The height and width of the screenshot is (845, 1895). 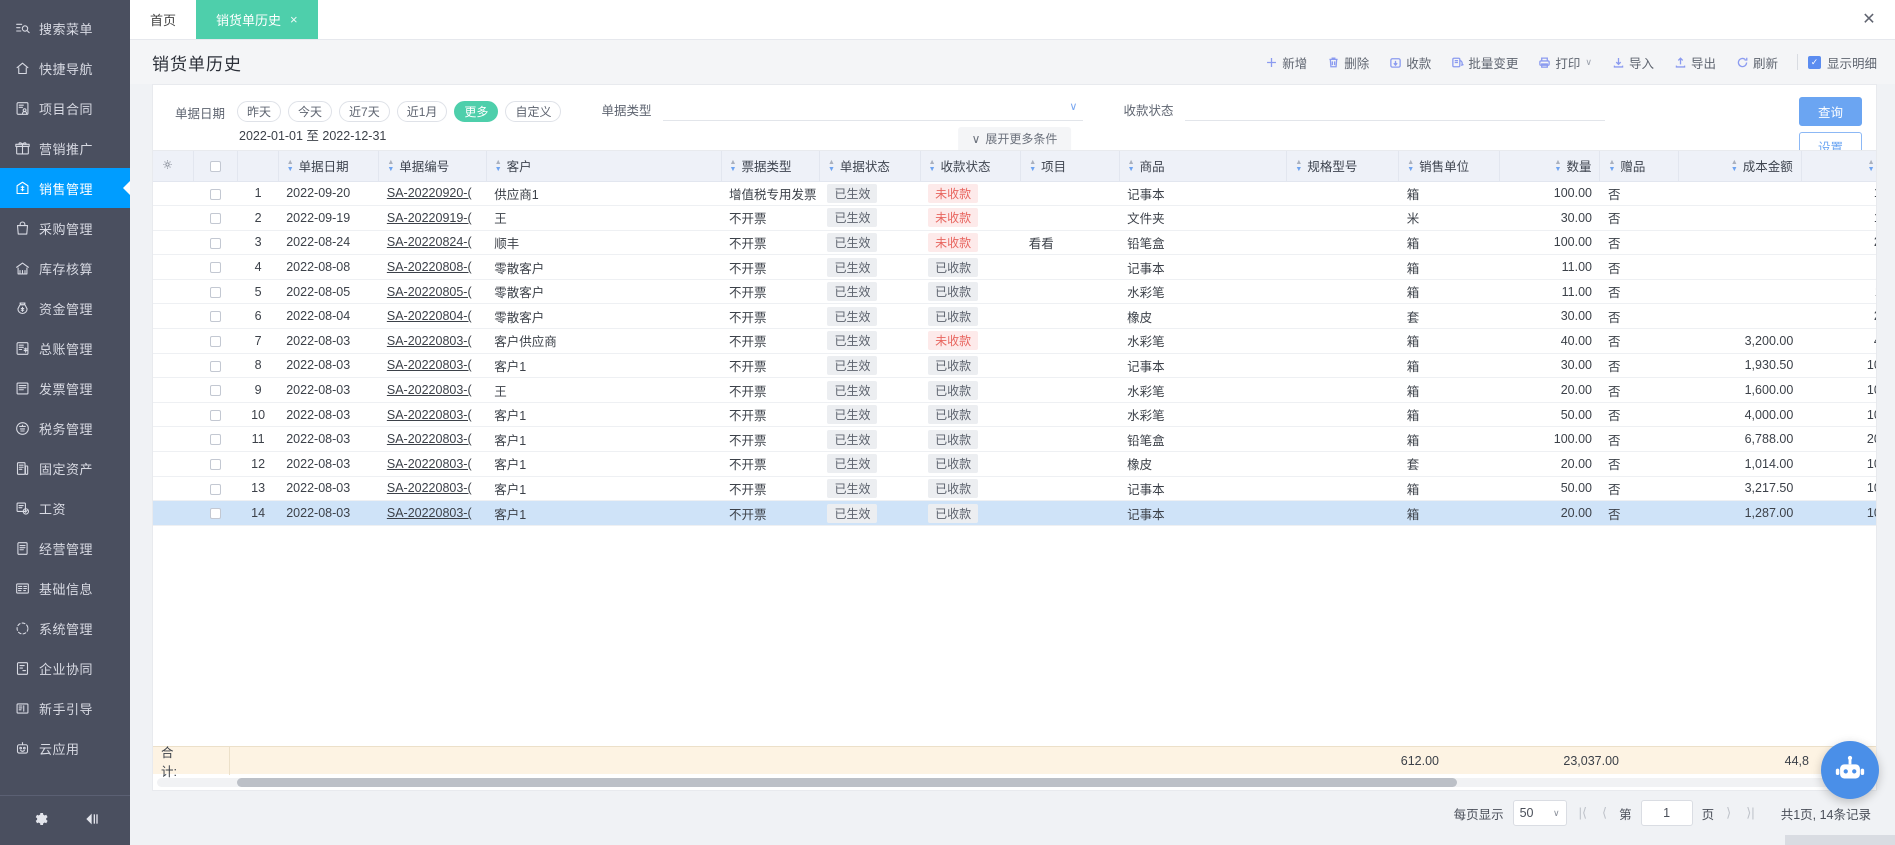 I want to click on chevron-down-icon: ∨, so click(x=1588, y=61).